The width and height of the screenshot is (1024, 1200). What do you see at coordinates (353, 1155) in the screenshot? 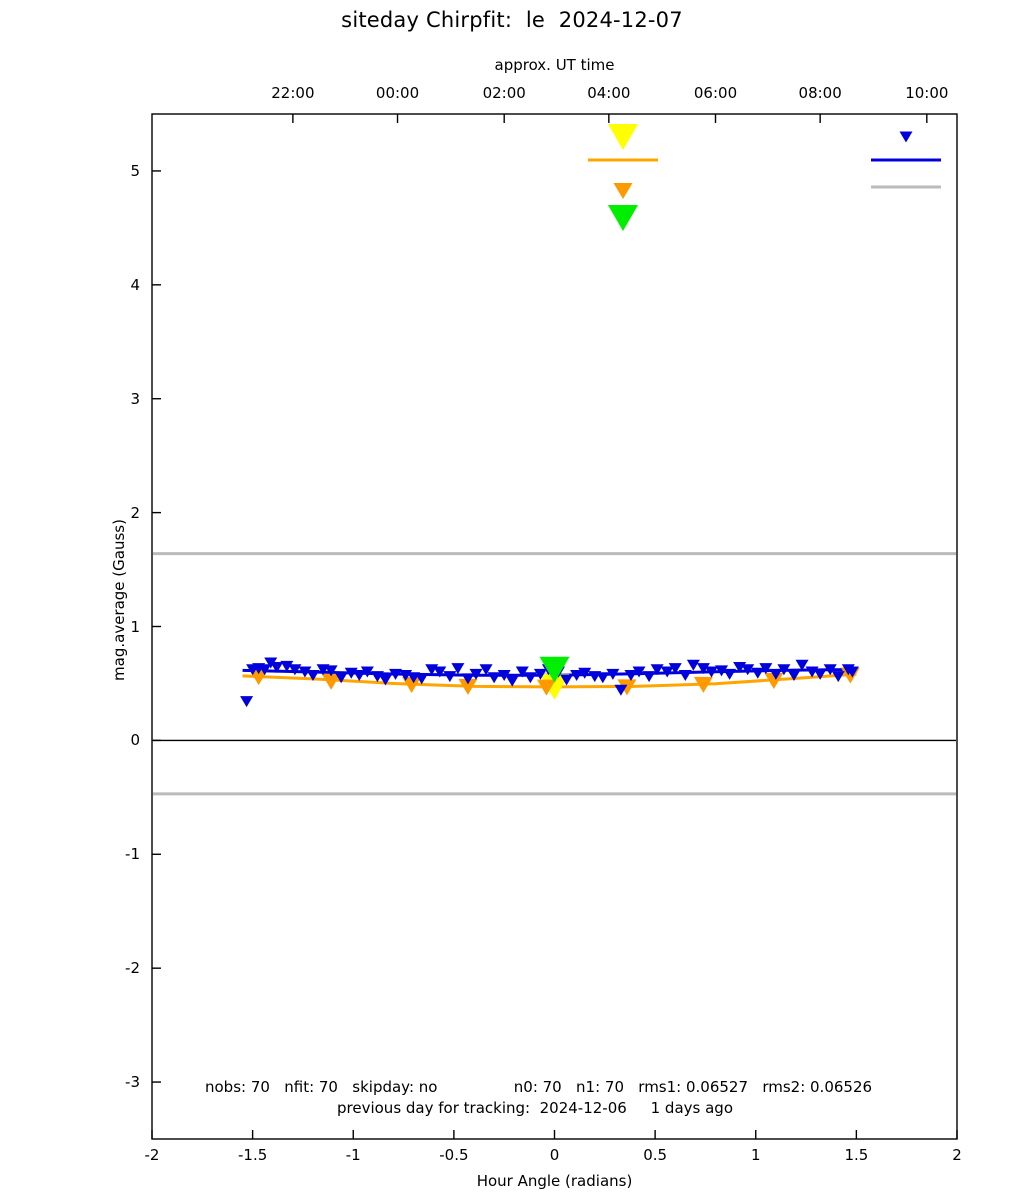
I see `x-tick-label-2: -1` at bounding box center [353, 1155].